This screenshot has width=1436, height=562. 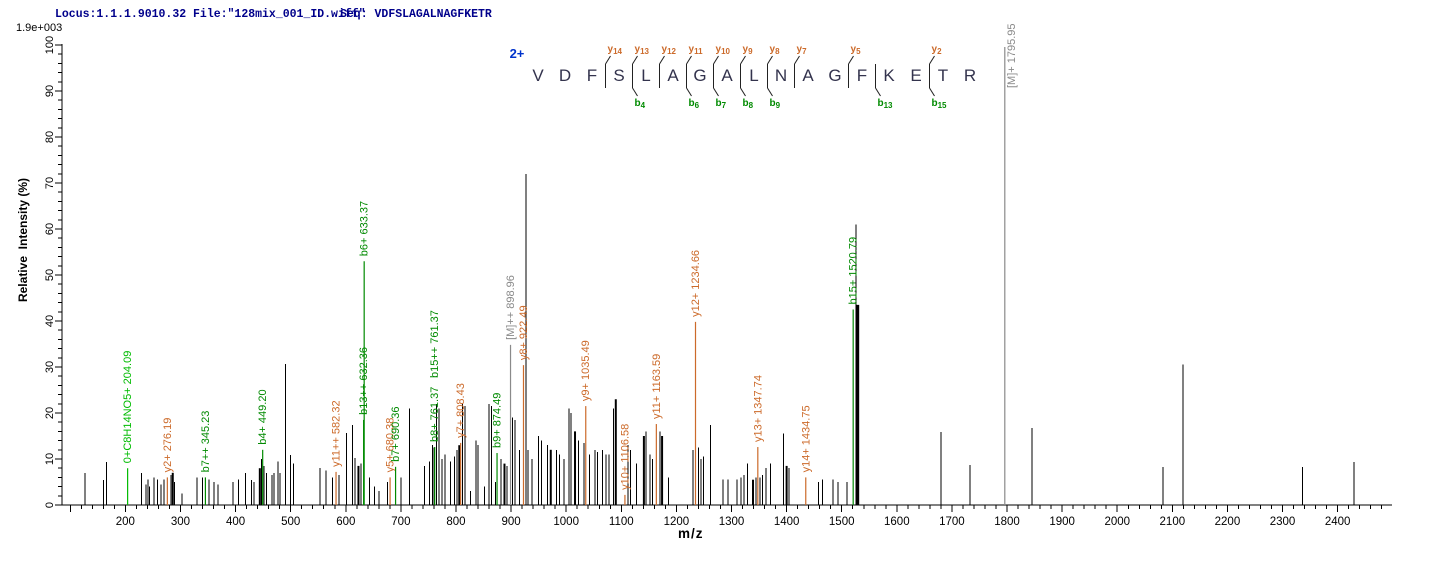 I want to click on svg-text: 50, so click(x=50, y=275).